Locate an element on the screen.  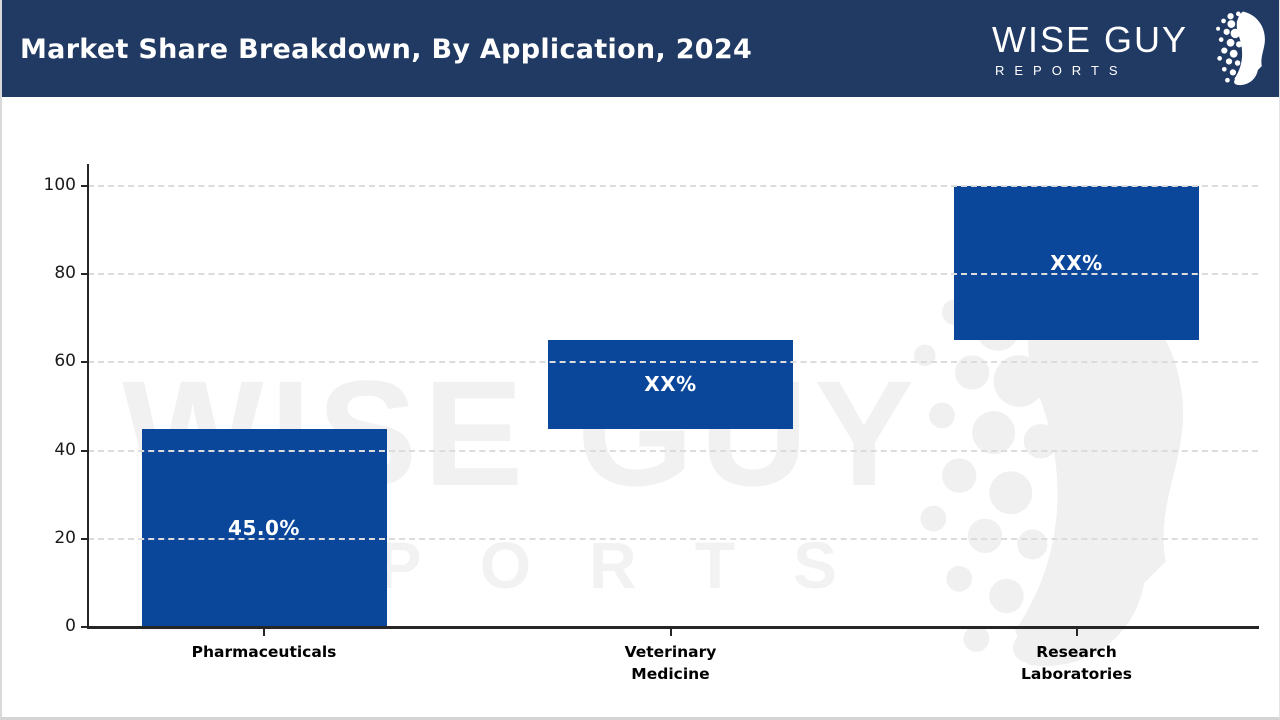
x-axis-category-label: Pharmaceuticals is located at coordinates (264, 652).